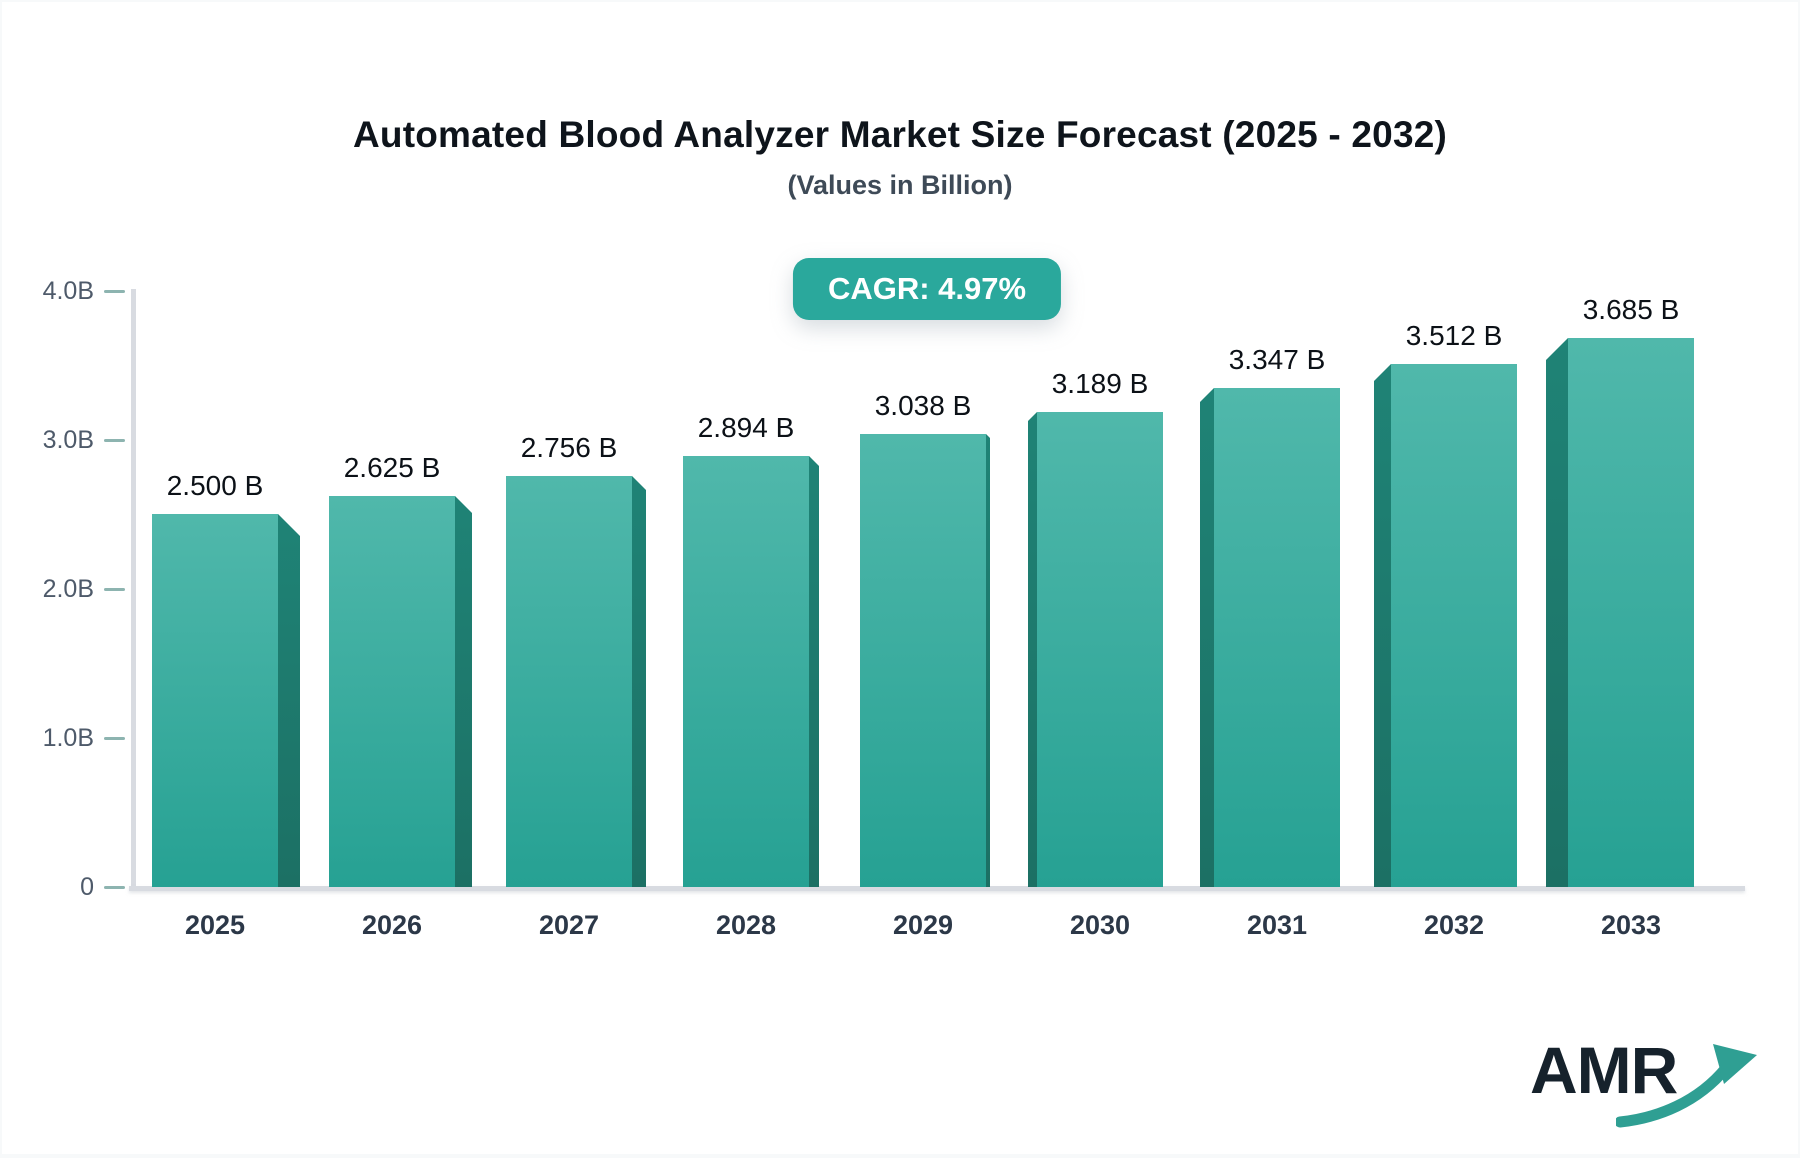 The image size is (1800, 1158). Describe the element at coordinates (923, 660) in the screenshot. I see `bar-2029` at that location.